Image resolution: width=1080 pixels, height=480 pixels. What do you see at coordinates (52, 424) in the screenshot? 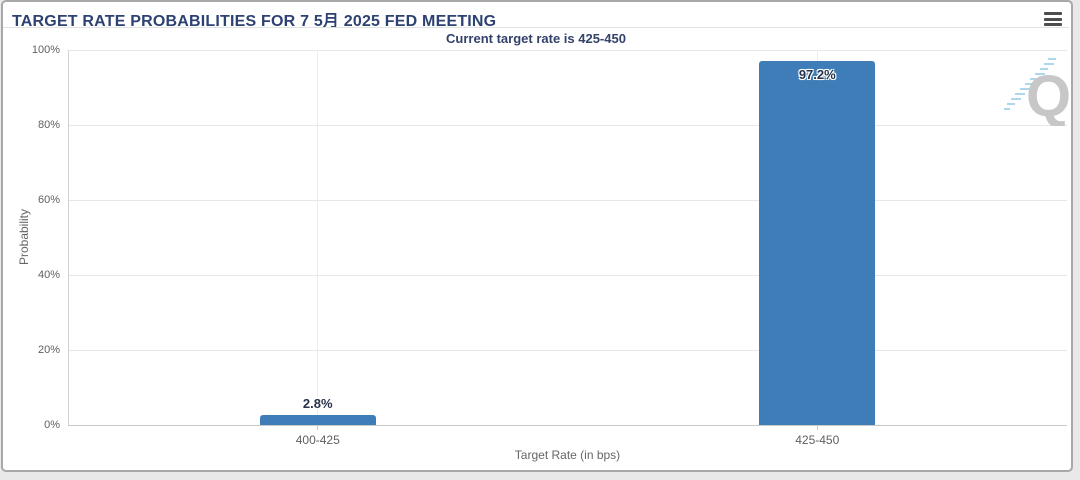
I see `y-tick-label: 0%` at bounding box center [52, 424].